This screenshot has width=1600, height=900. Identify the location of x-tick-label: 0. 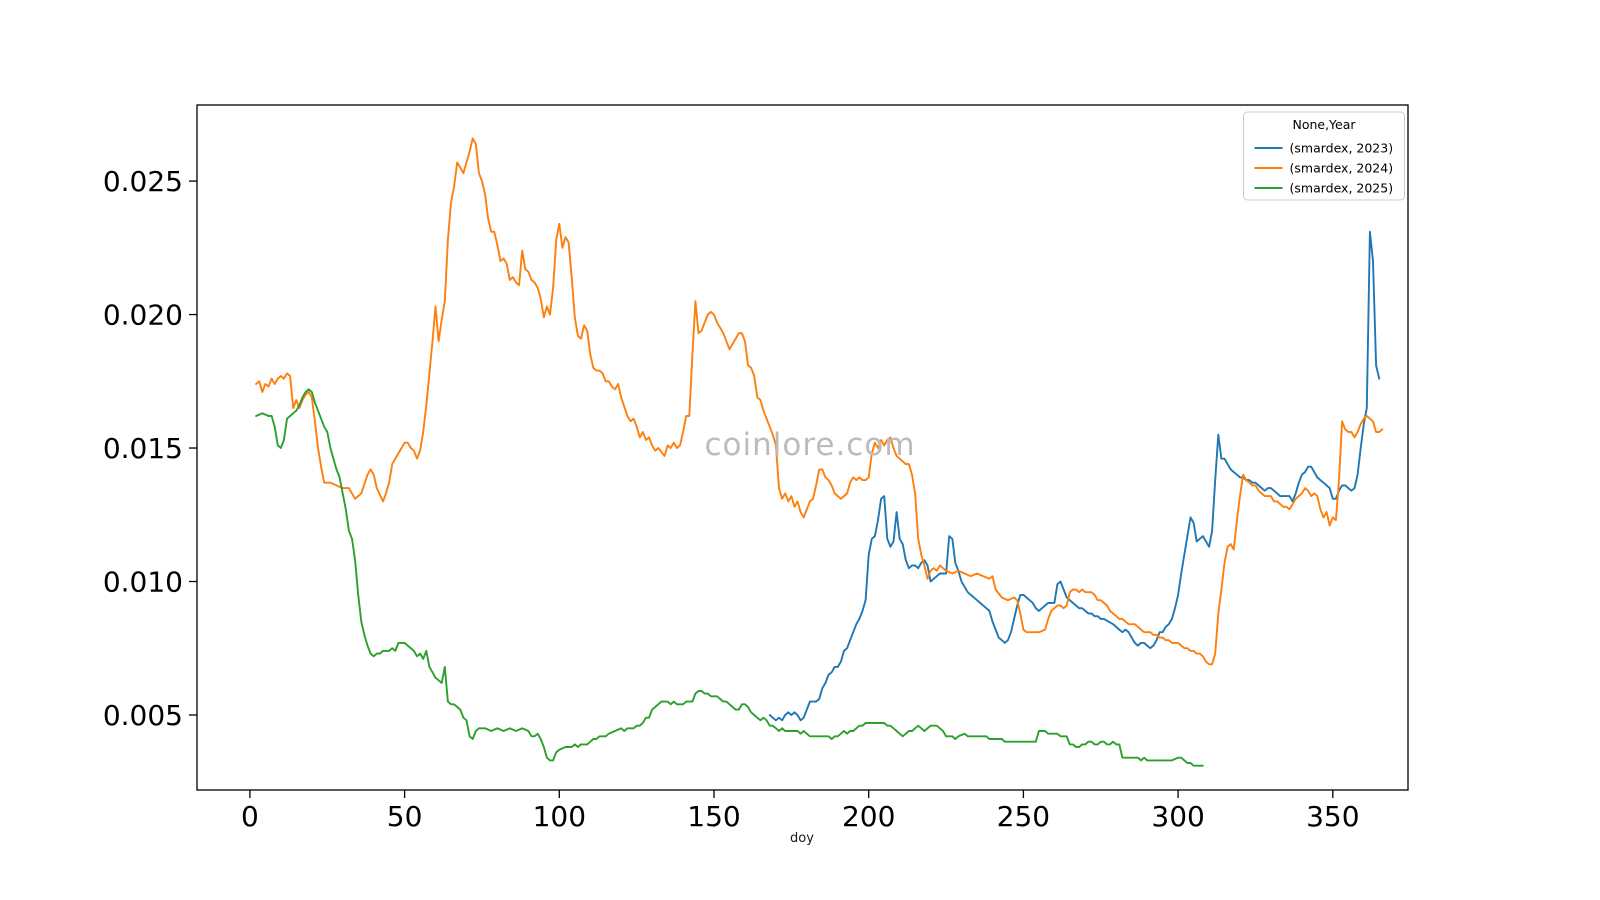
(250, 816).